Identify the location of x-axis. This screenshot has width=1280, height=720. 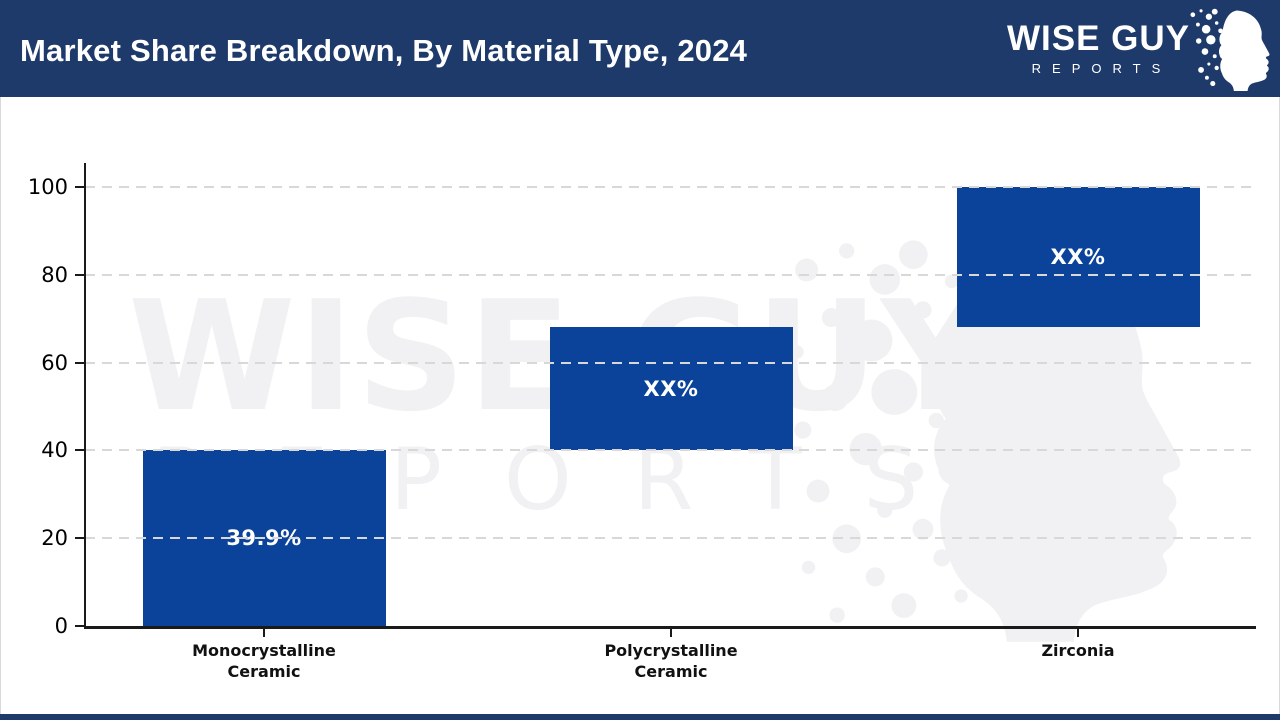
(670, 627).